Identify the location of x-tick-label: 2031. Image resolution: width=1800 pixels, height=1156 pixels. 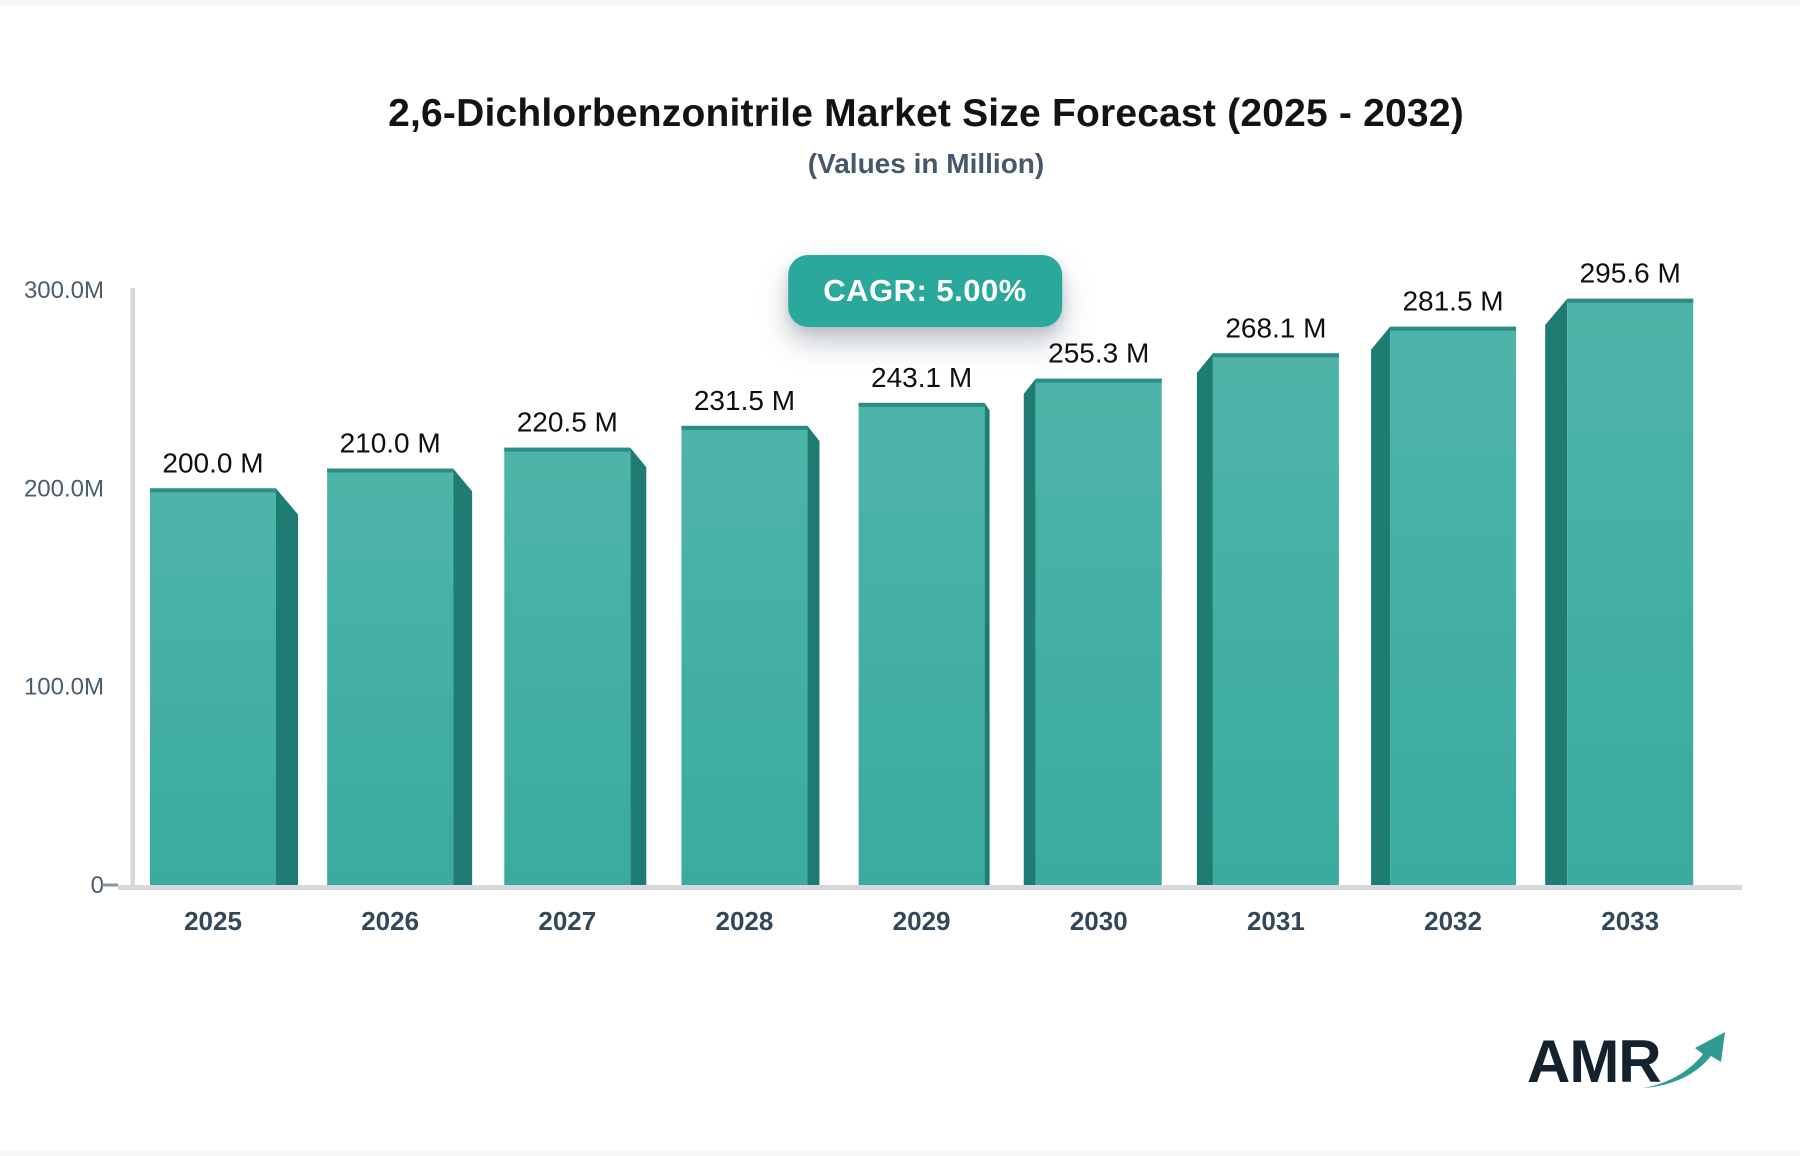
(1276, 921).